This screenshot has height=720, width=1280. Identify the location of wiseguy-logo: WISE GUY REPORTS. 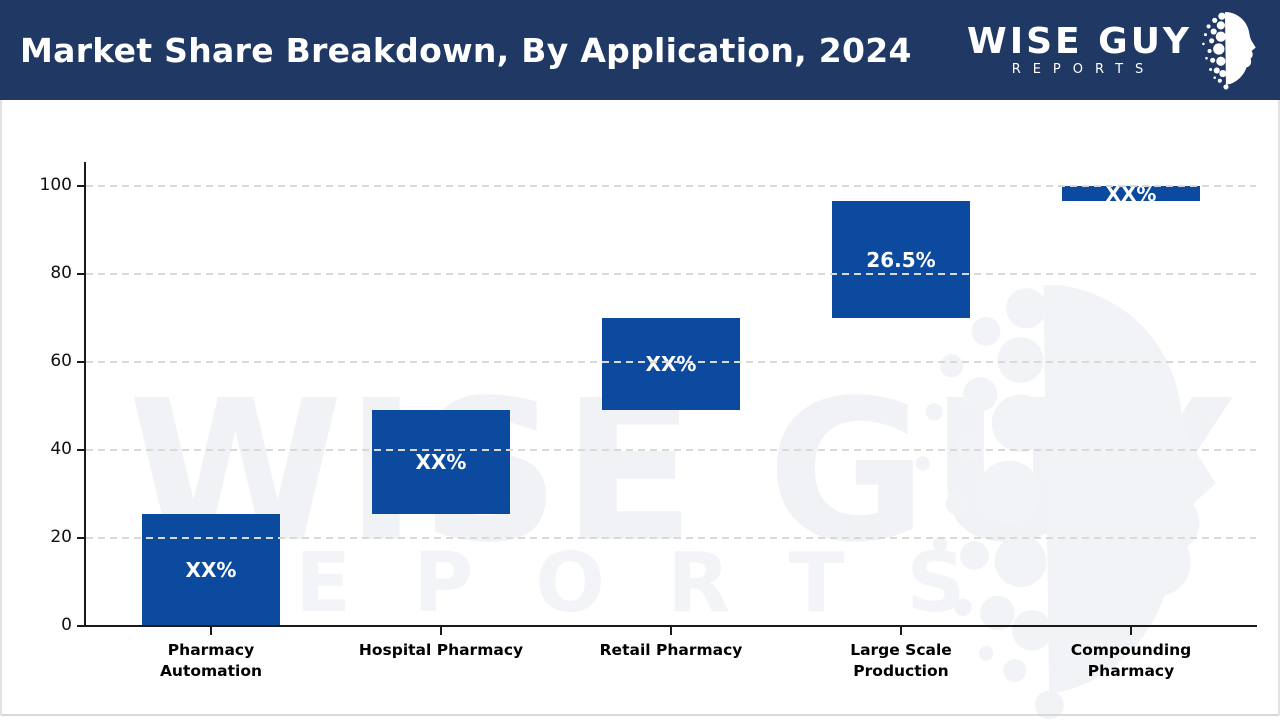
(1112, 50).